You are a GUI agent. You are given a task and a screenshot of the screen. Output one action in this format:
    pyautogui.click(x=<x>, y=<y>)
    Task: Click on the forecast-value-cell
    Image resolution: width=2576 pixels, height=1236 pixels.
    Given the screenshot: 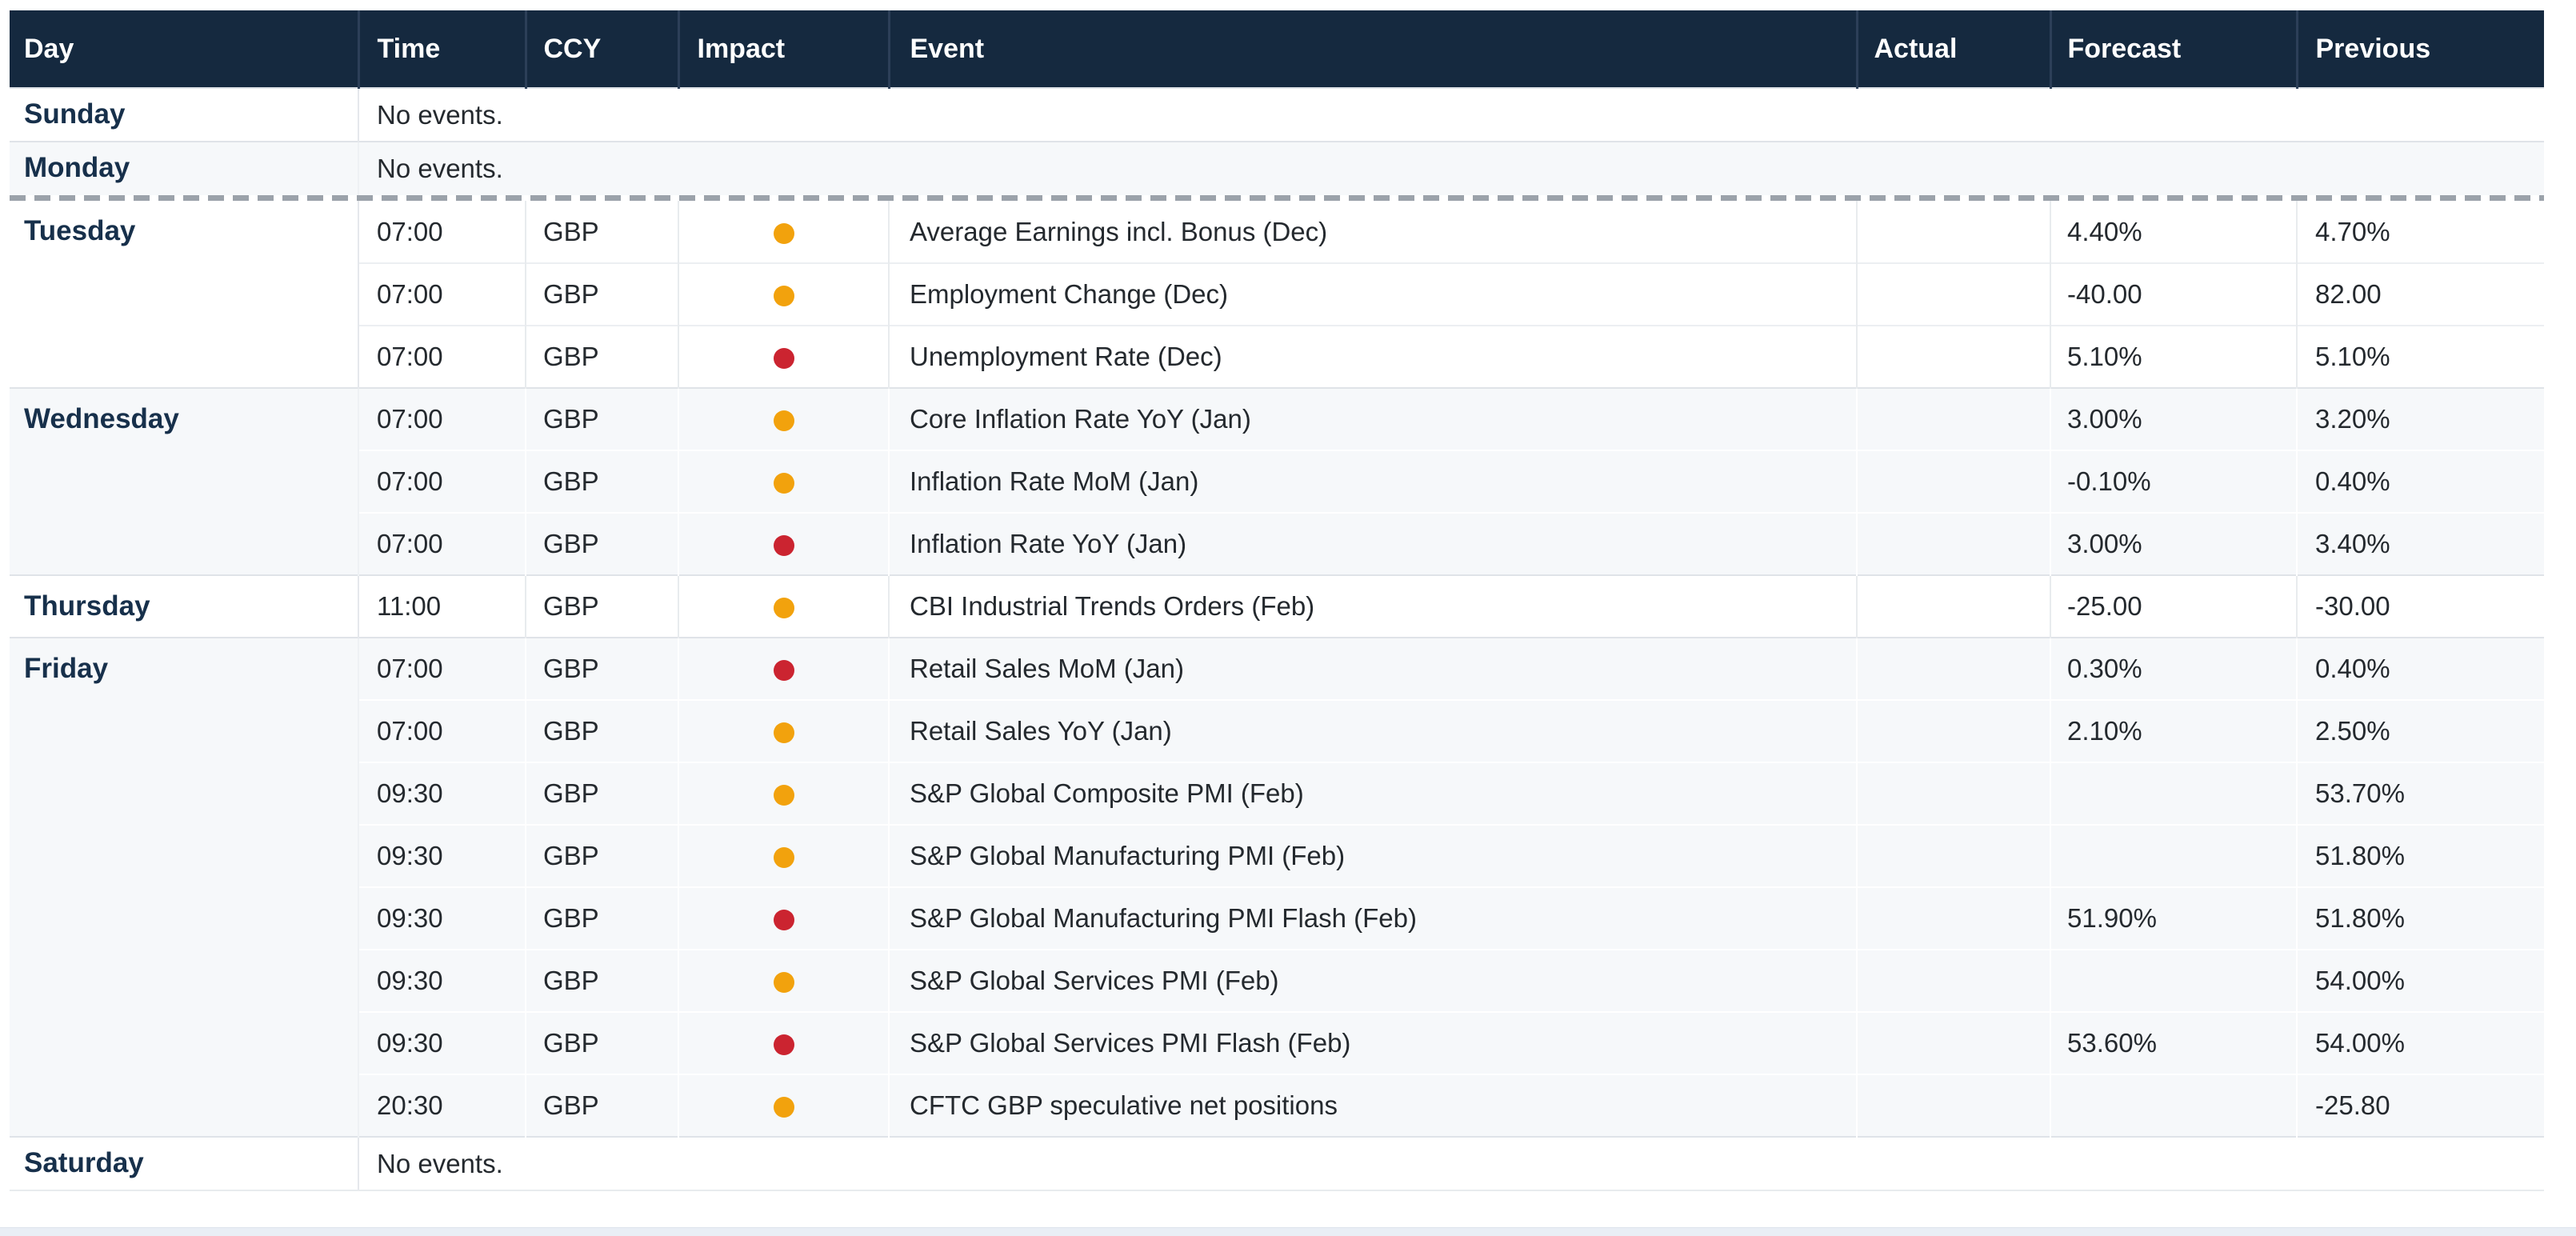 What is the action you would take?
    pyautogui.click(x=2174, y=1105)
    